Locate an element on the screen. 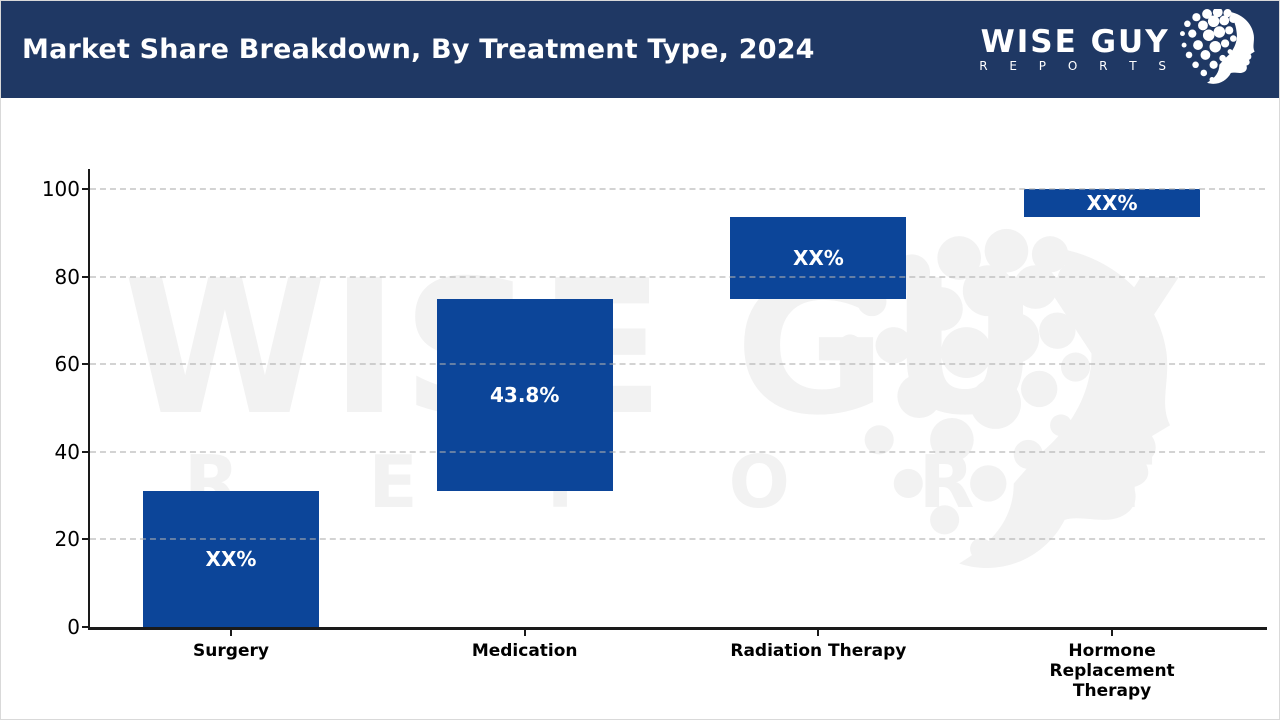  category-label-surgery: Surgery is located at coordinates (231, 651).